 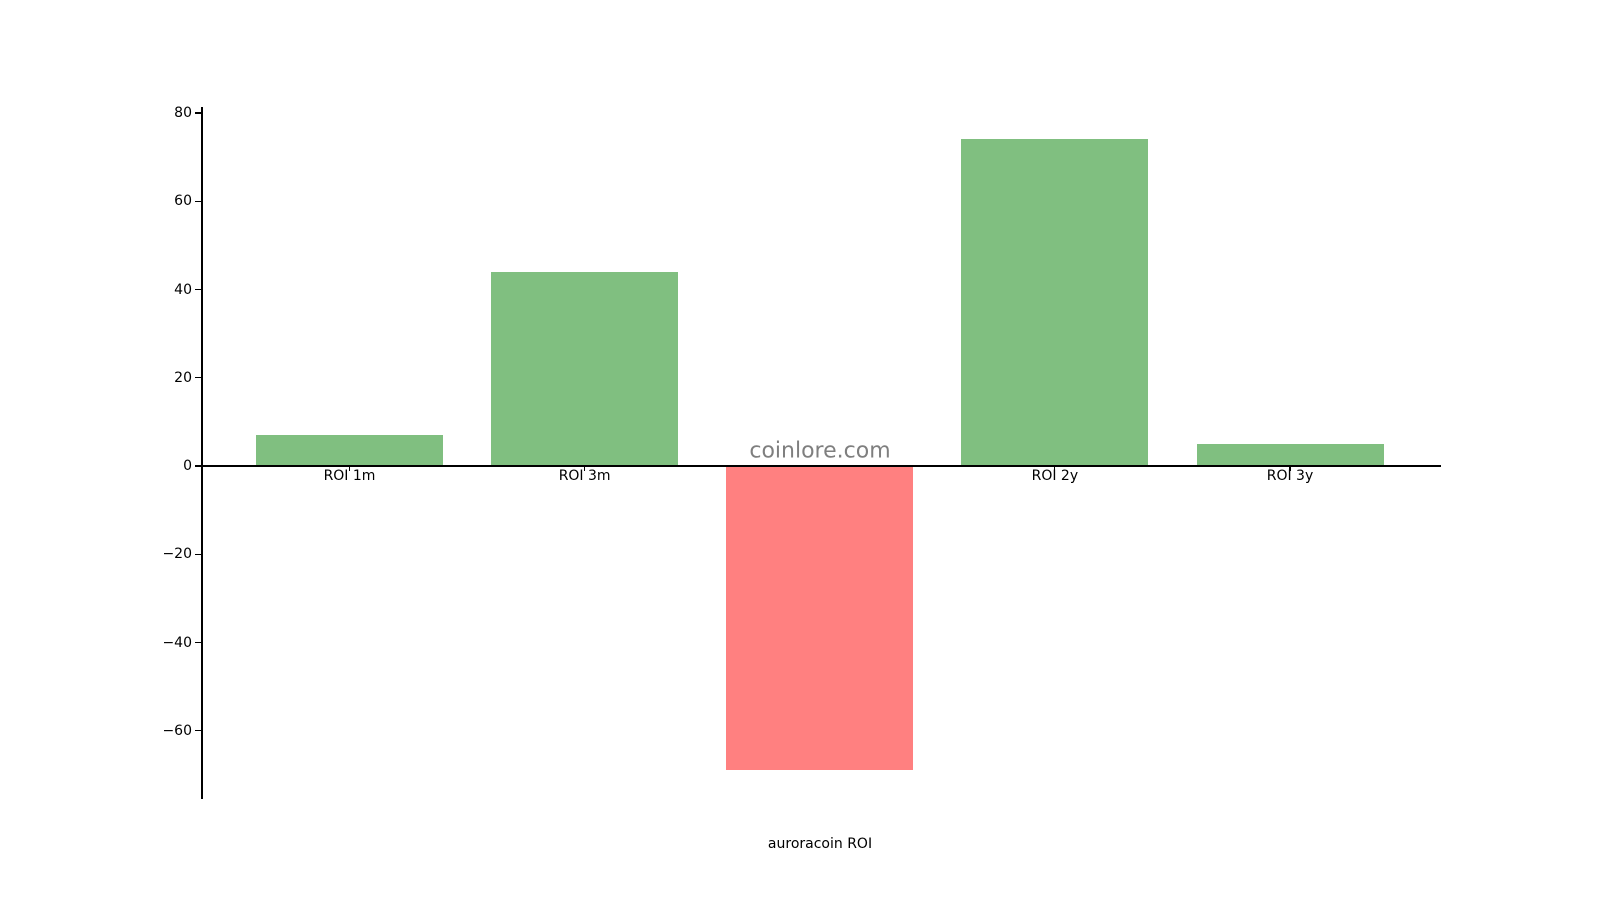 What do you see at coordinates (177, 730) in the screenshot?
I see `y-tick-label: −60` at bounding box center [177, 730].